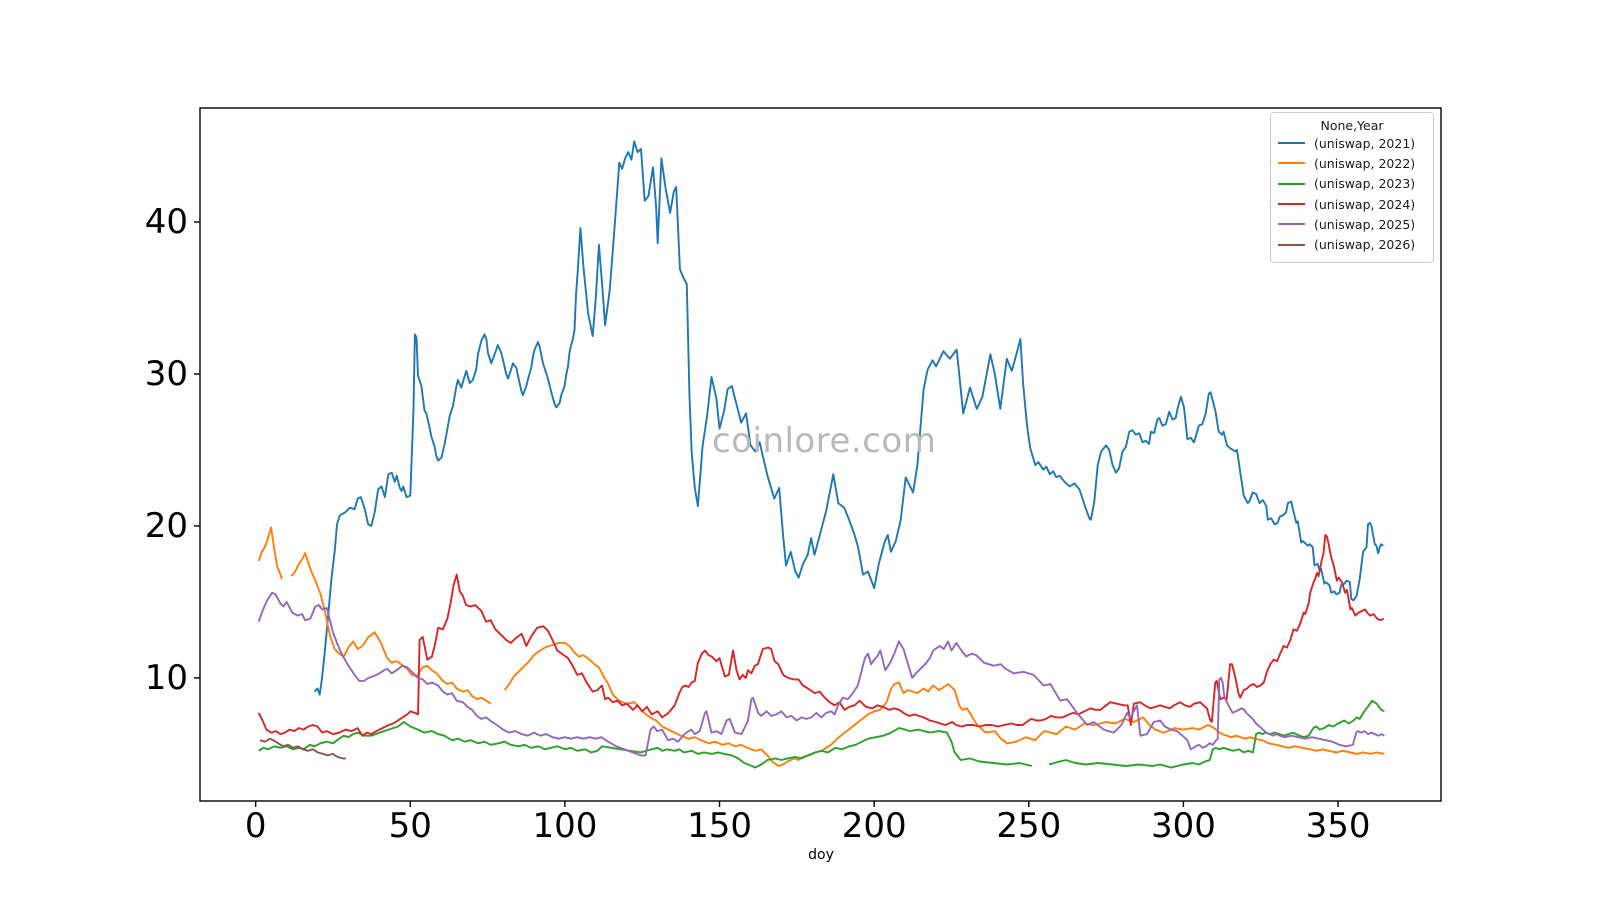 This screenshot has width=1600, height=900. What do you see at coordinates (166, 678) in the screenshot?
I see `y-tick-label: 10` at bounding box center [166, 678].